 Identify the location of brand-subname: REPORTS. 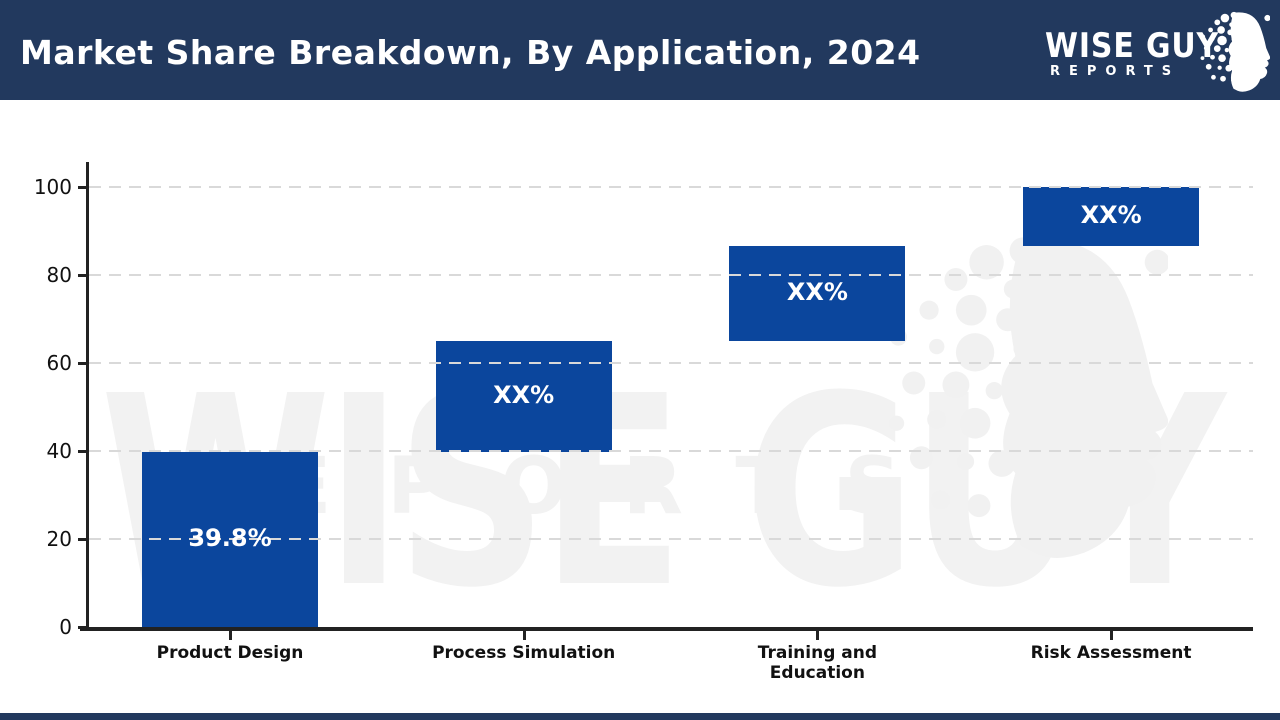
(1115, 71).